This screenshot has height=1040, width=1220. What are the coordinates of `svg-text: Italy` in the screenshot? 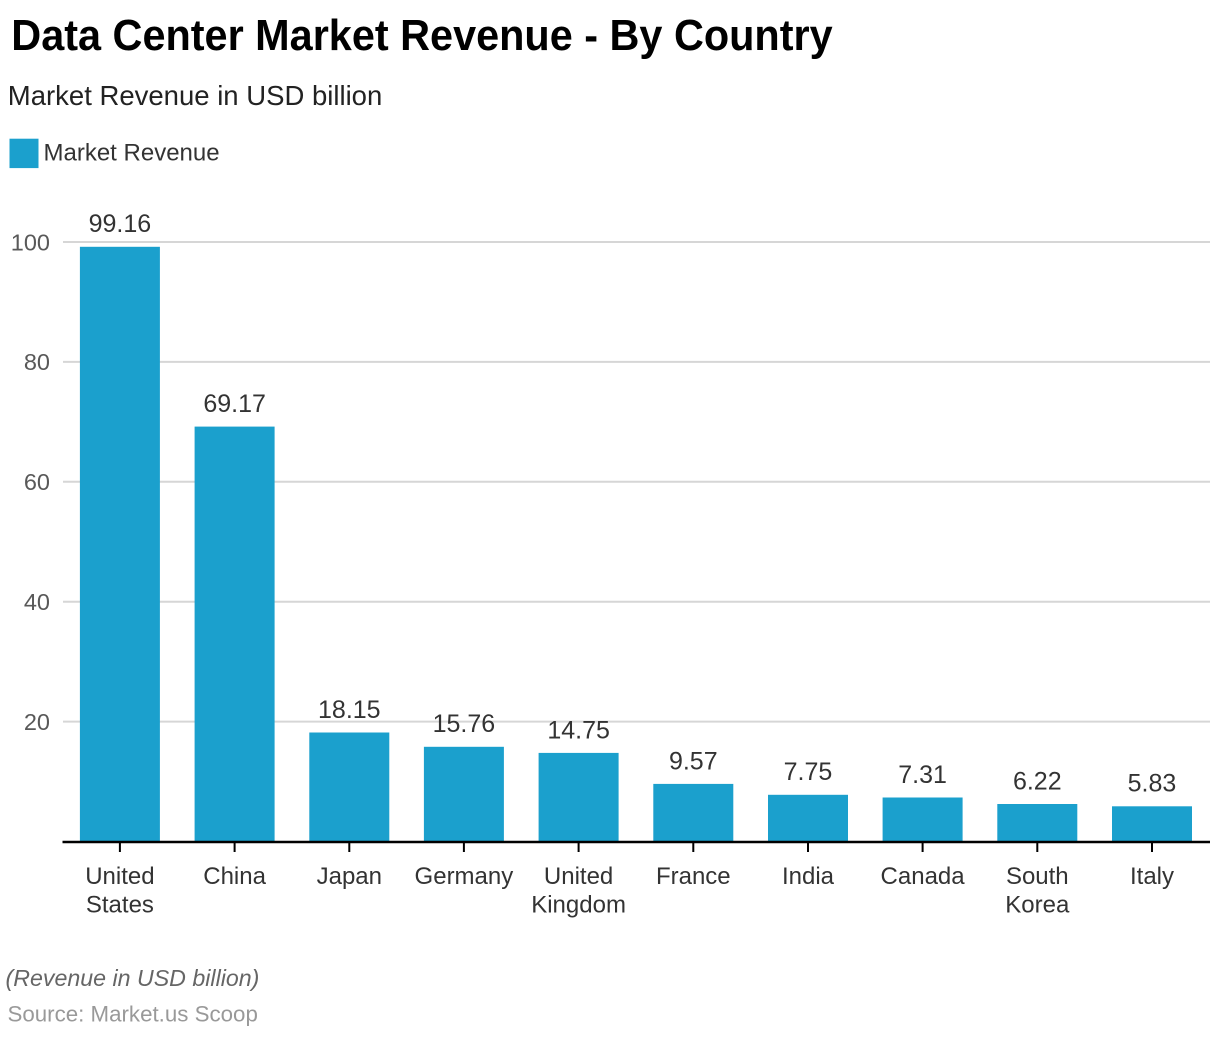 It's located at (1152, 876).